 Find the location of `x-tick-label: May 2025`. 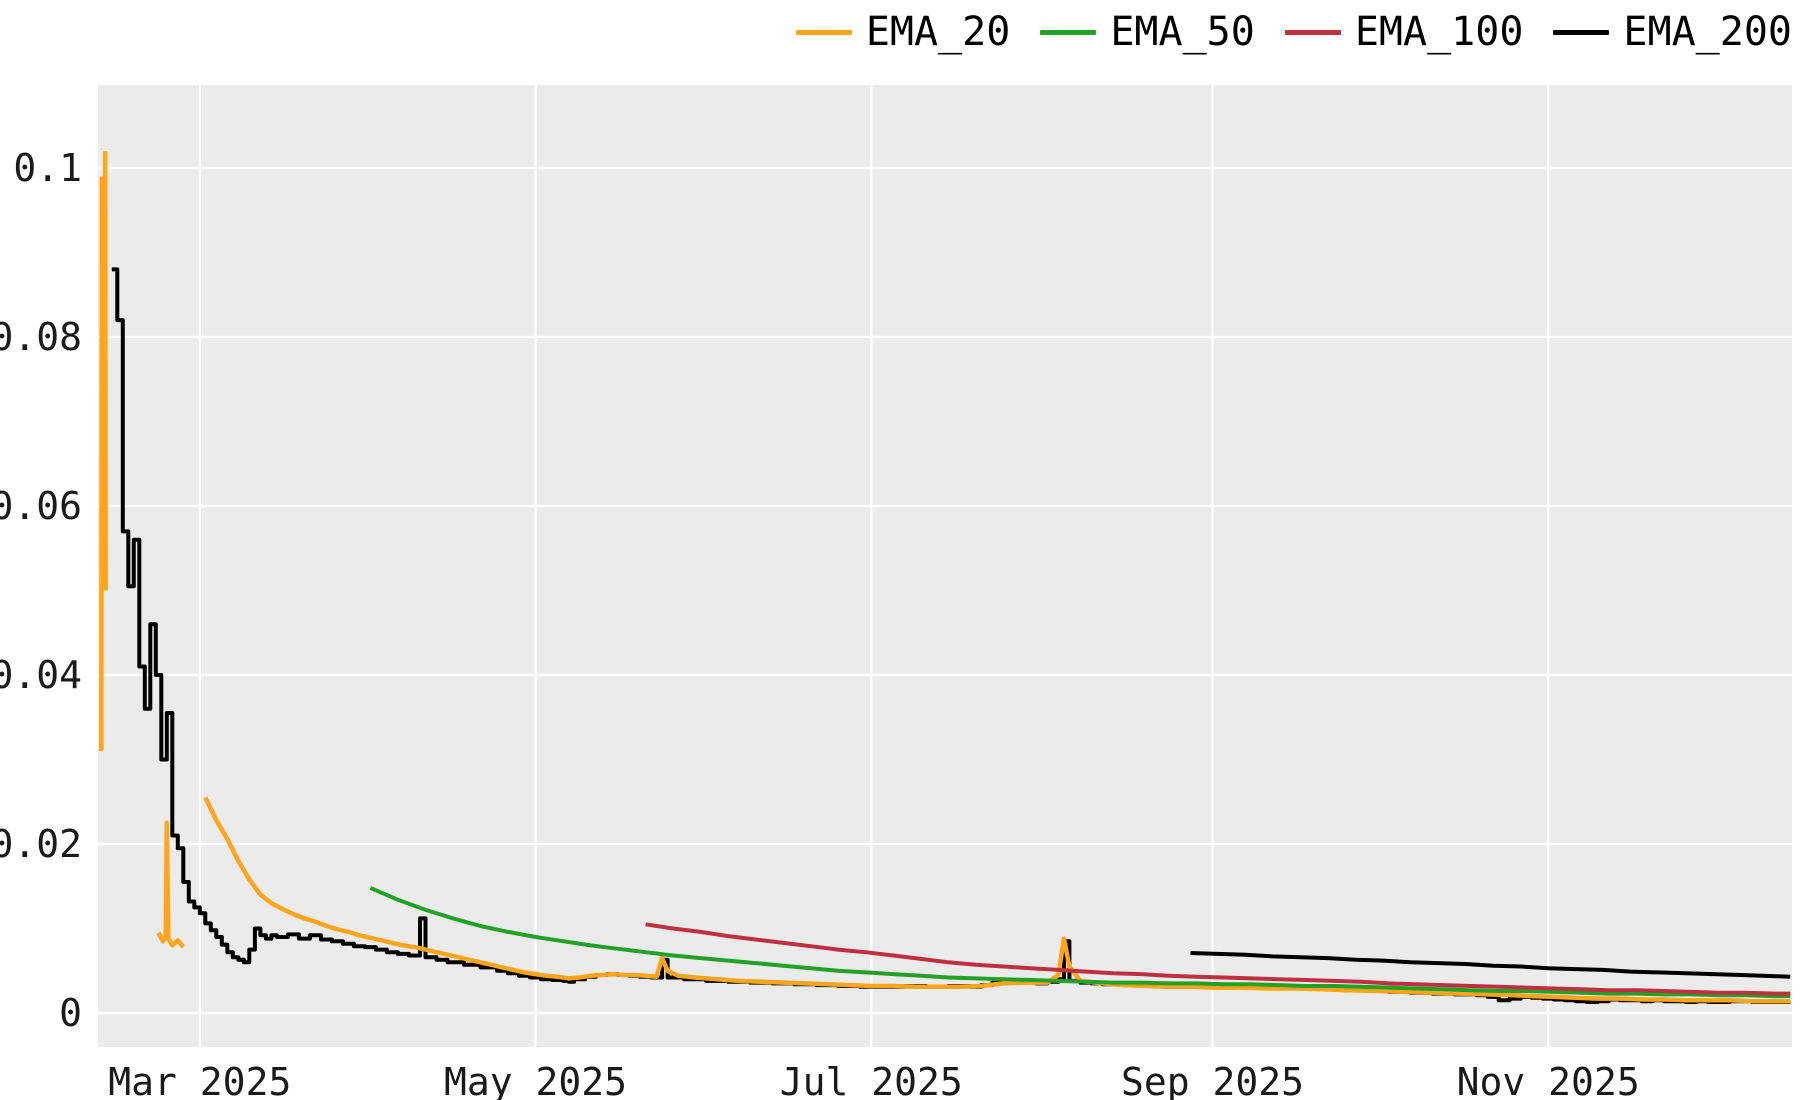

x-tick-label: May 2025 is located at coordinates (535, 1080).